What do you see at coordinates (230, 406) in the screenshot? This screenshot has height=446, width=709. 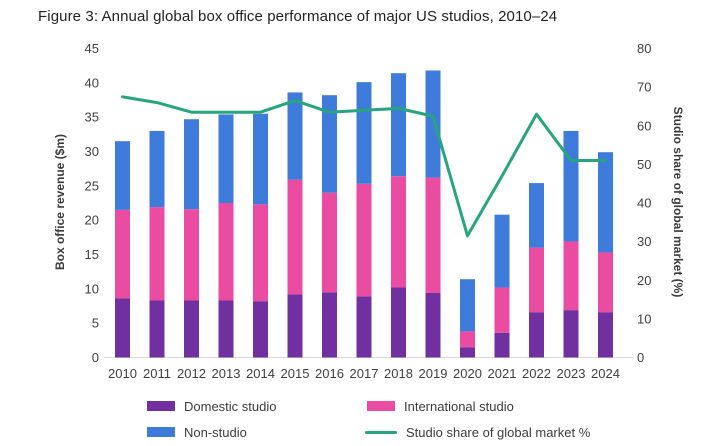 I see `legend-label-domestic-studio: Domestic studio` at bounding box center [230, 406].